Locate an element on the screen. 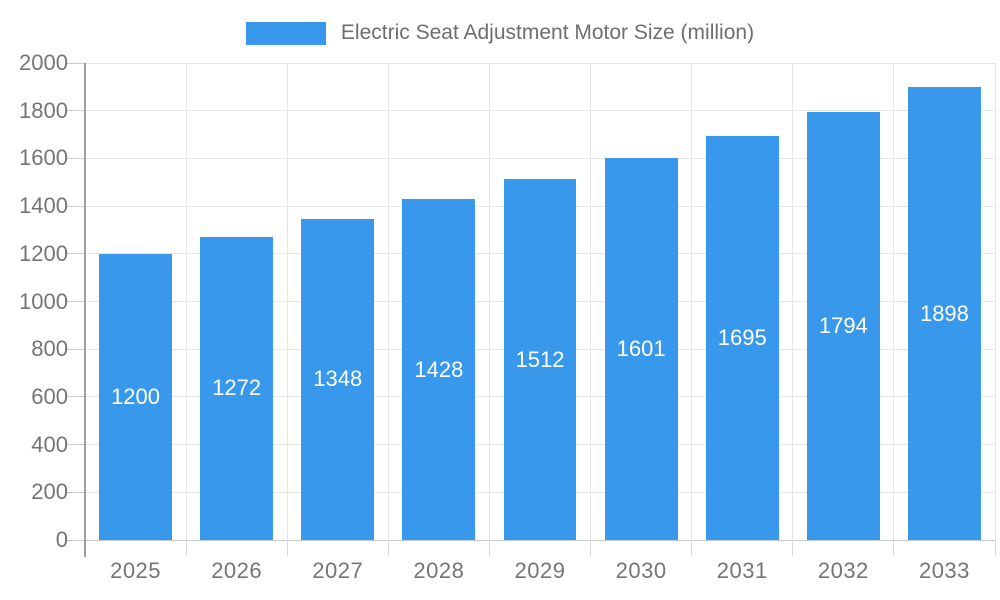 The width and height of the screenshot is (1000, 600). bar-2030: 1601 is located at coordinates (641, 349).